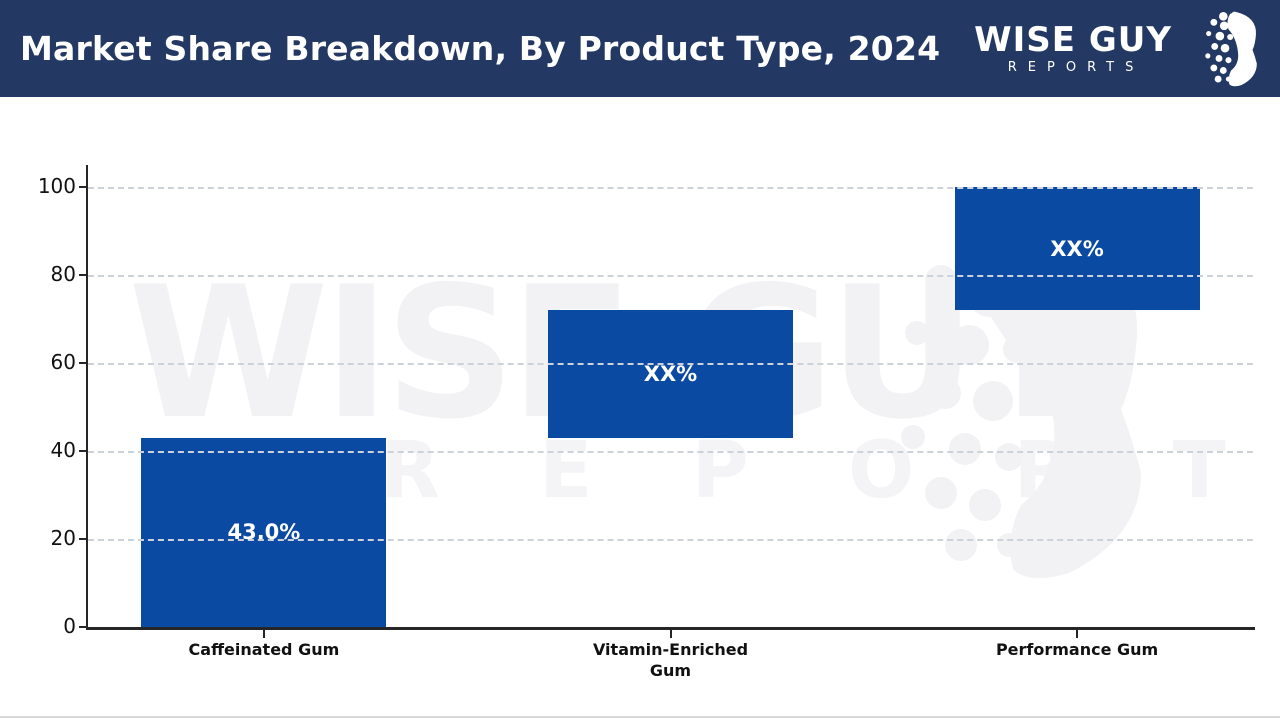 Image resolution: width=1280 pixels, height=720 pixels. I want to click on bar-value-label: 43.0%, so click(264, 532).